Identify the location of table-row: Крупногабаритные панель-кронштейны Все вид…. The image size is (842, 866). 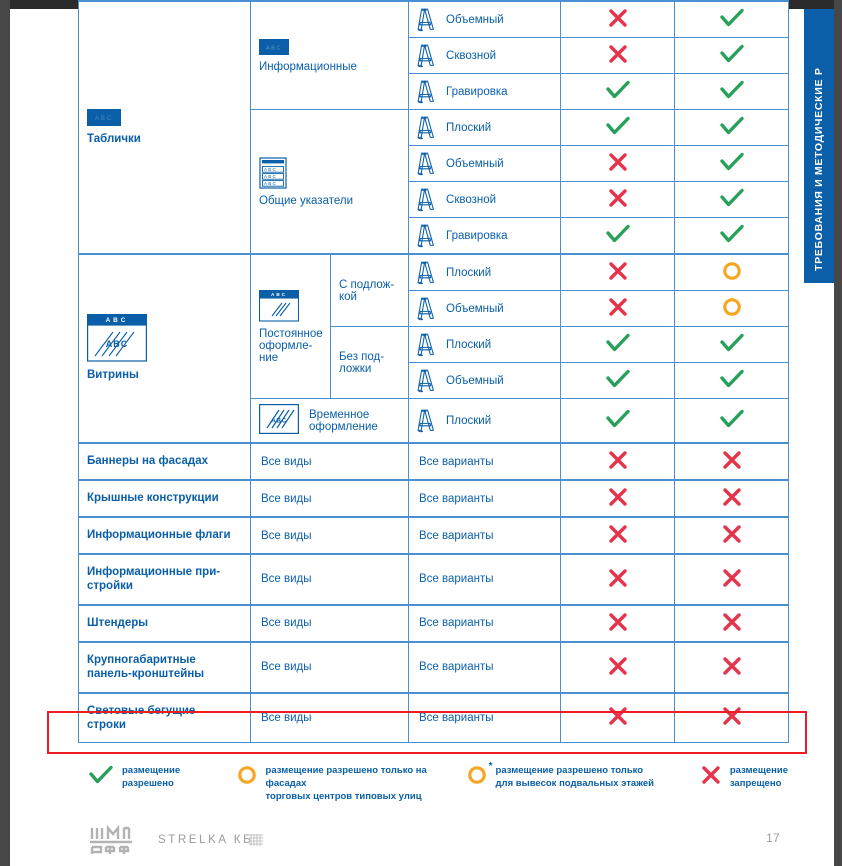
(434, 666).